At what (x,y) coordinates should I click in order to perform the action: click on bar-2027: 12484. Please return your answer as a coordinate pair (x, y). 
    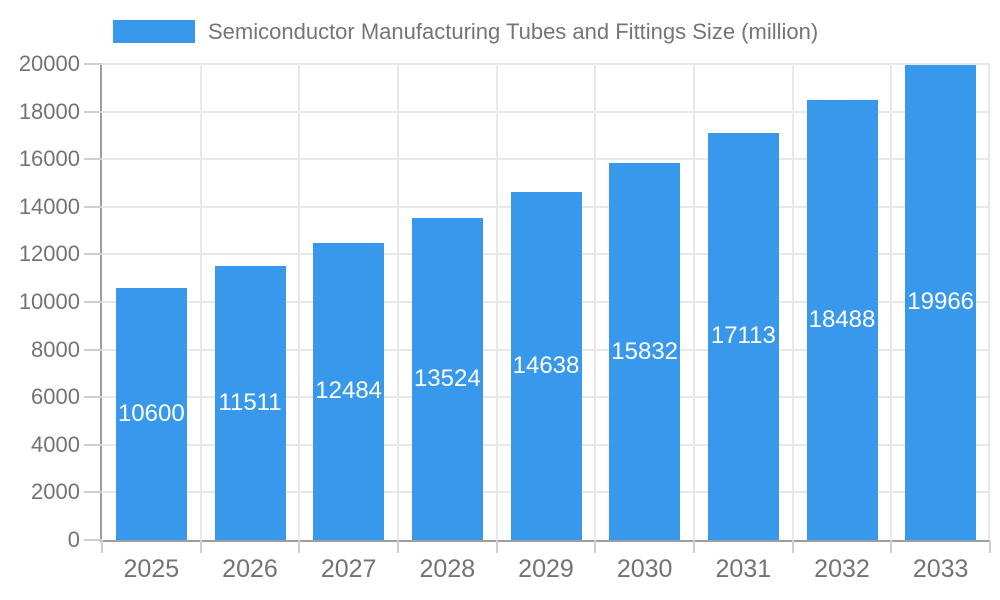
    Looking at the image, I should click on (349, 391).